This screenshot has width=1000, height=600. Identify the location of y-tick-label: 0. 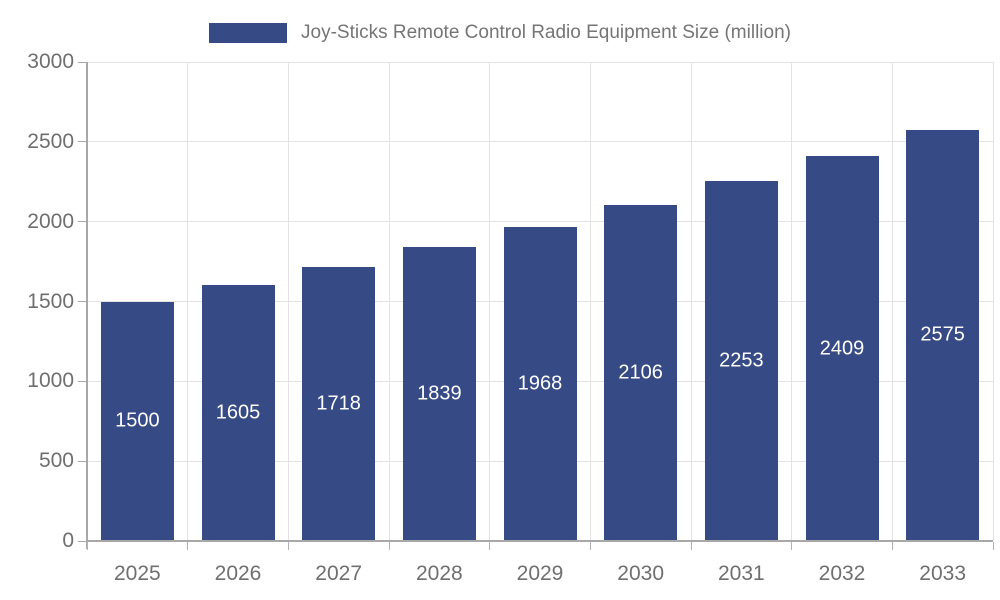
(68, 540).